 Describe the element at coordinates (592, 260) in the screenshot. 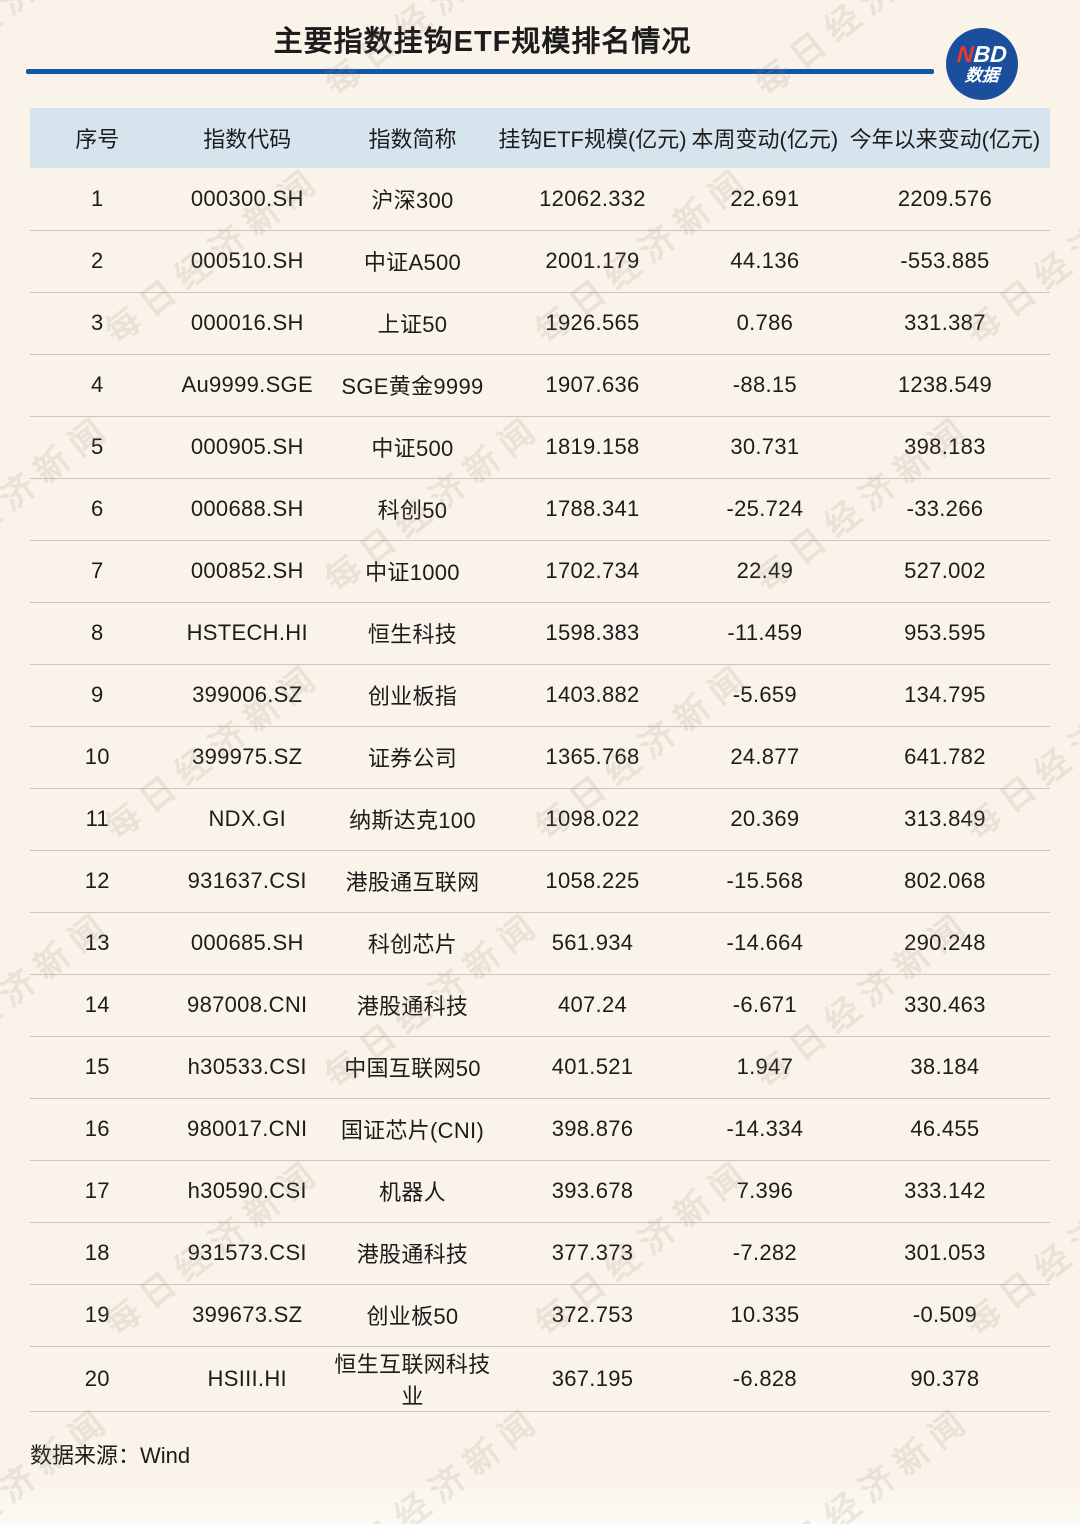

I see `cell-etf-scale: 2001.179` at that location.